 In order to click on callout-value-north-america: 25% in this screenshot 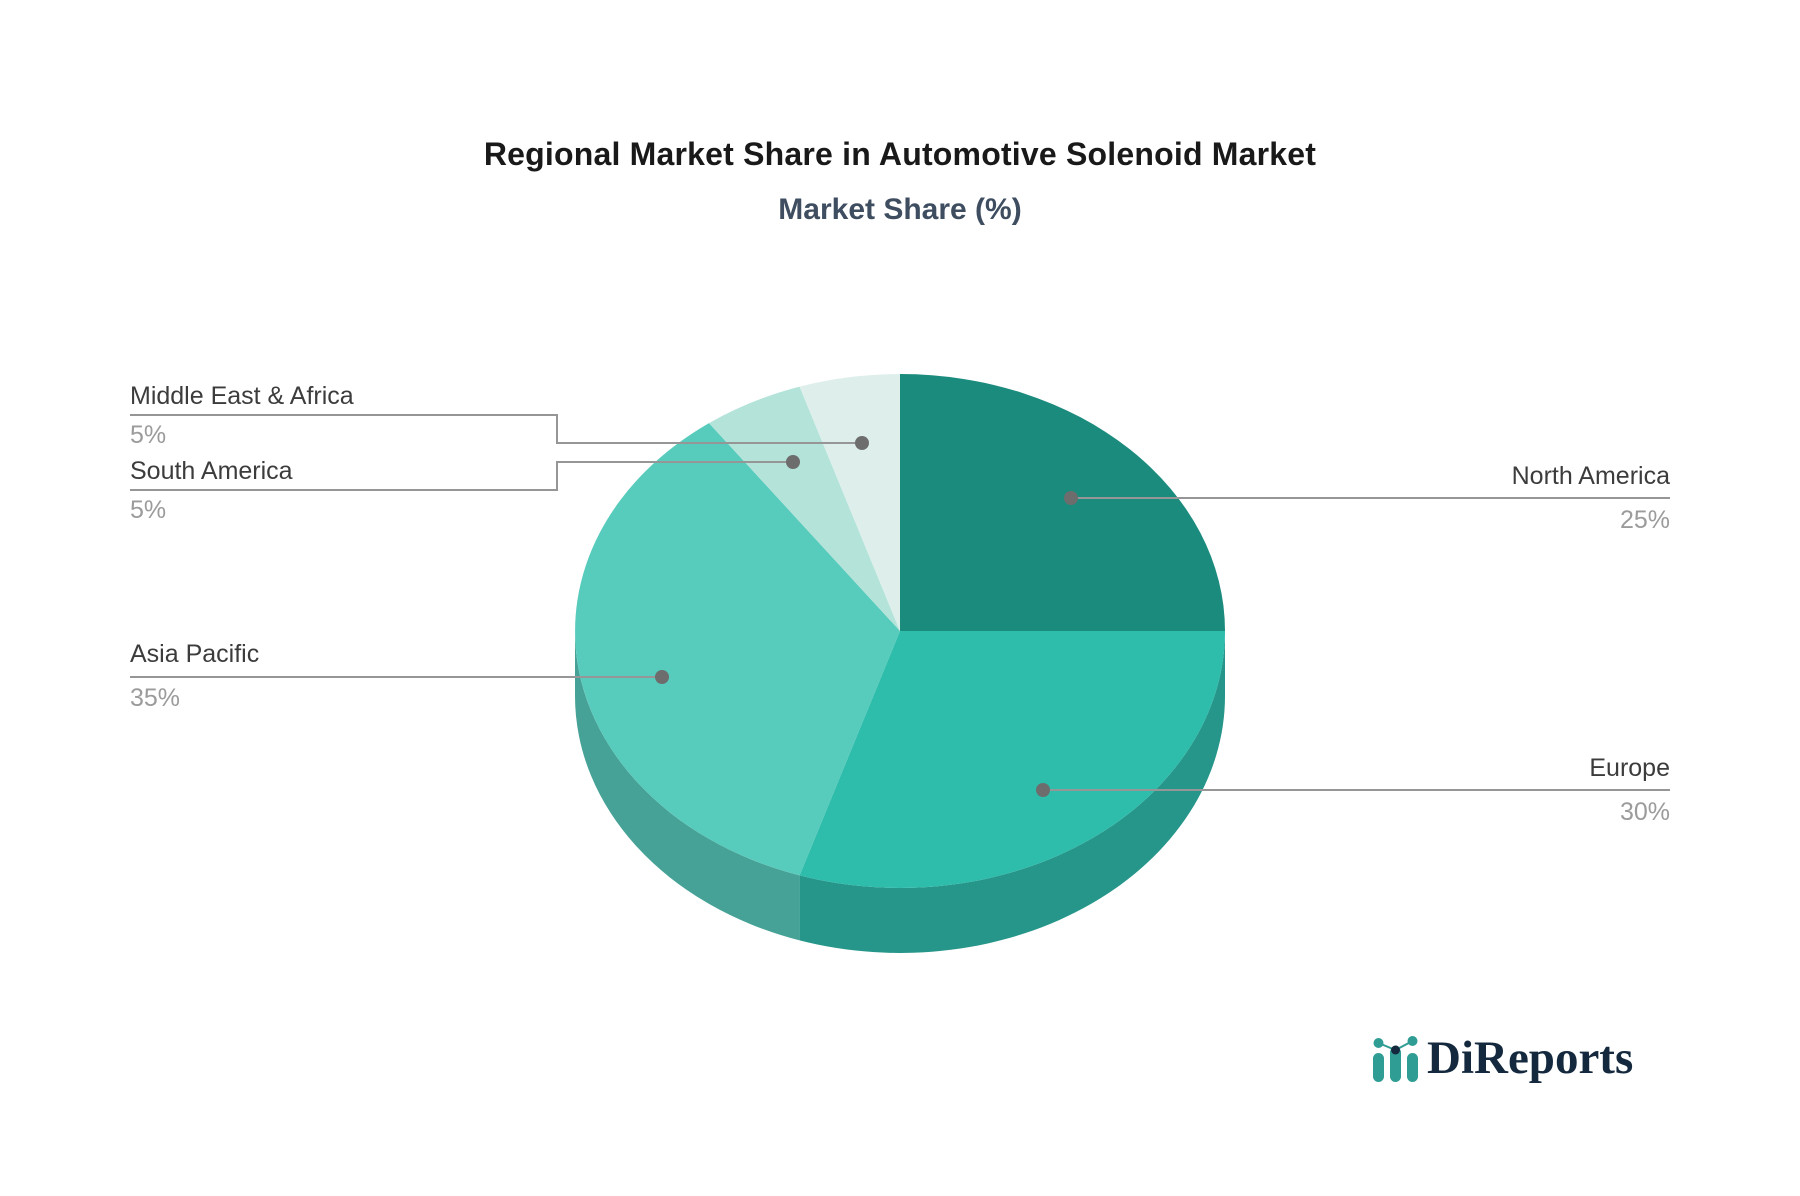, I will do `click(1644, 520)`.